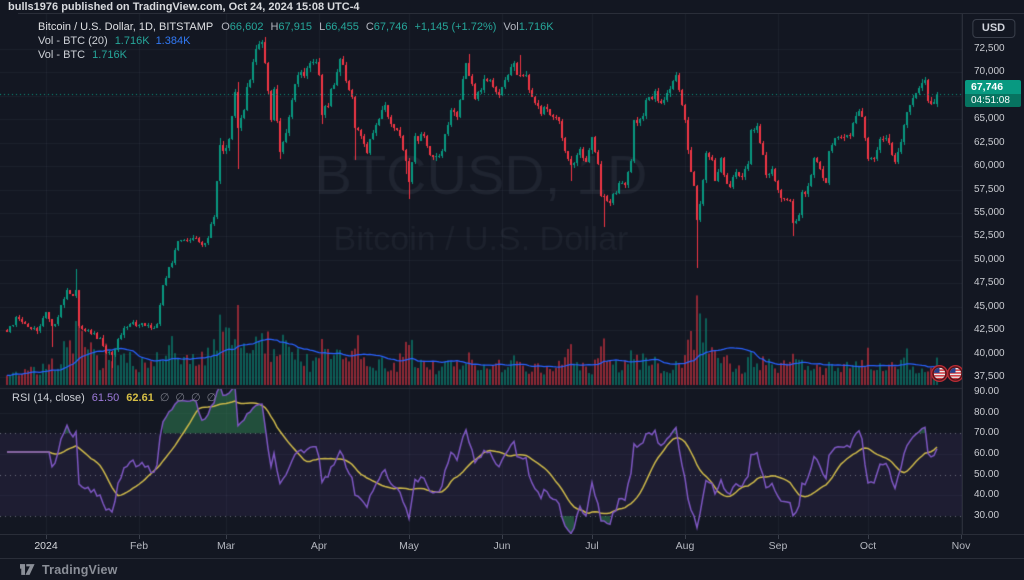  Describe the element at coordinates (109, 55) in the screenshot. I see `volume-row-value: 1.716K` at that location.